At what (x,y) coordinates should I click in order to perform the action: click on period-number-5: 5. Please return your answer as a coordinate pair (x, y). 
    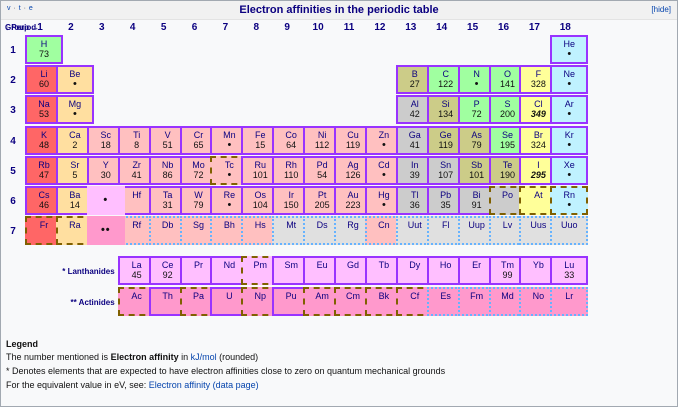
    Looking at the image, I should click on (13, 171).